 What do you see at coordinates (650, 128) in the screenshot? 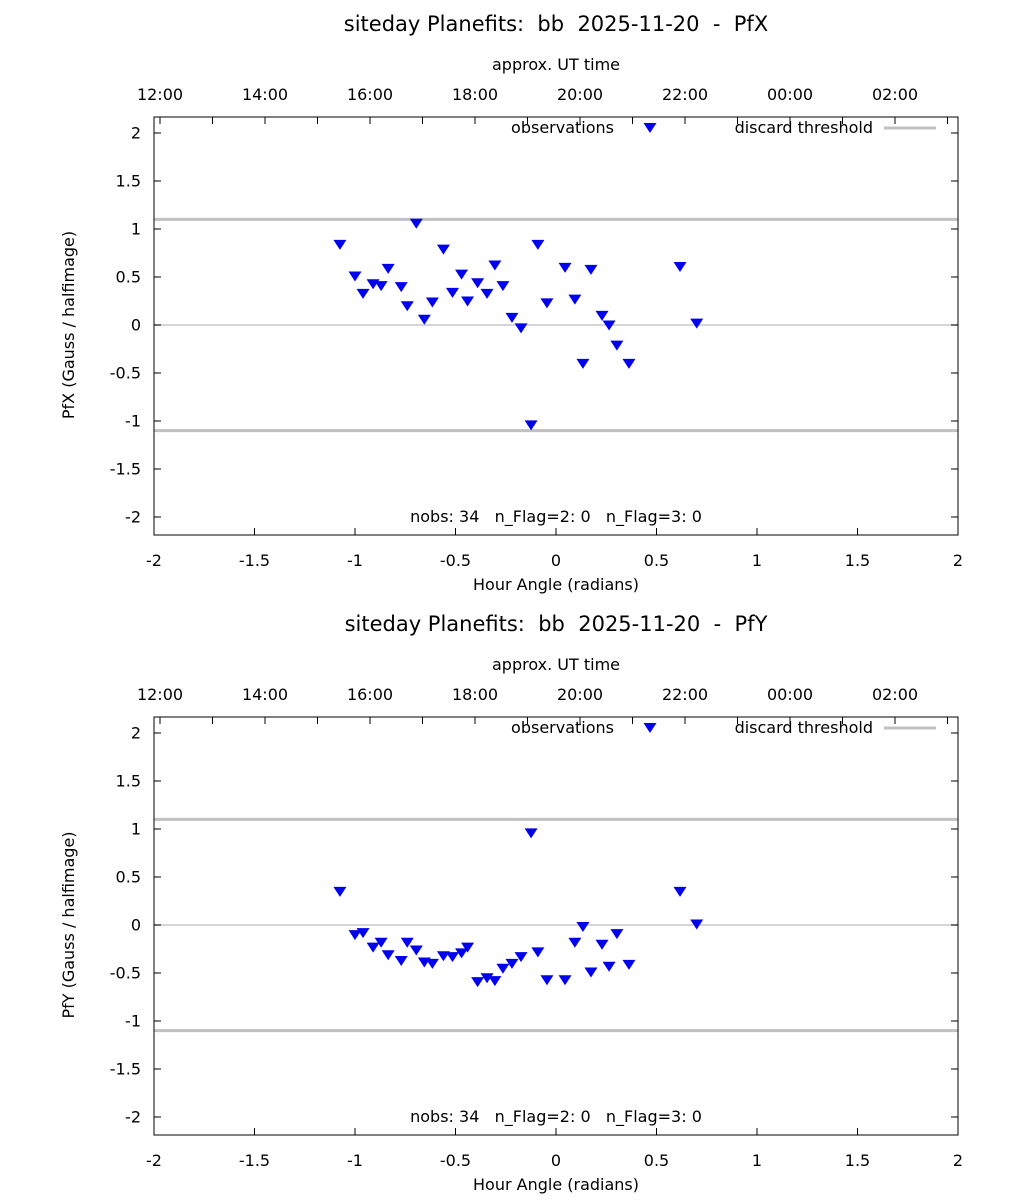
I see `triangle-down-icon` at bounding box center [650, 128].